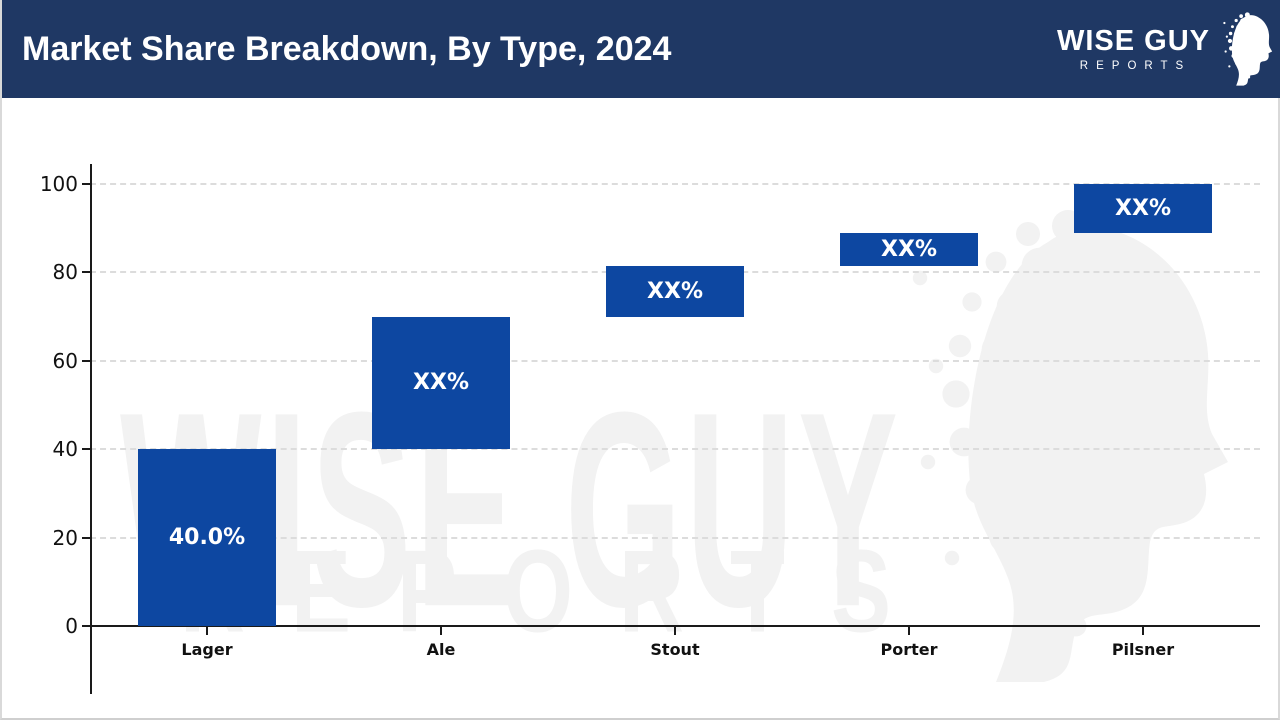 The height and width of the screenshot is (720, 1280). What do you see at coordinates (559, 592) in the screenshot?
I see `watermark-subtitle: REPORTS` at bounding box center [559, 592].